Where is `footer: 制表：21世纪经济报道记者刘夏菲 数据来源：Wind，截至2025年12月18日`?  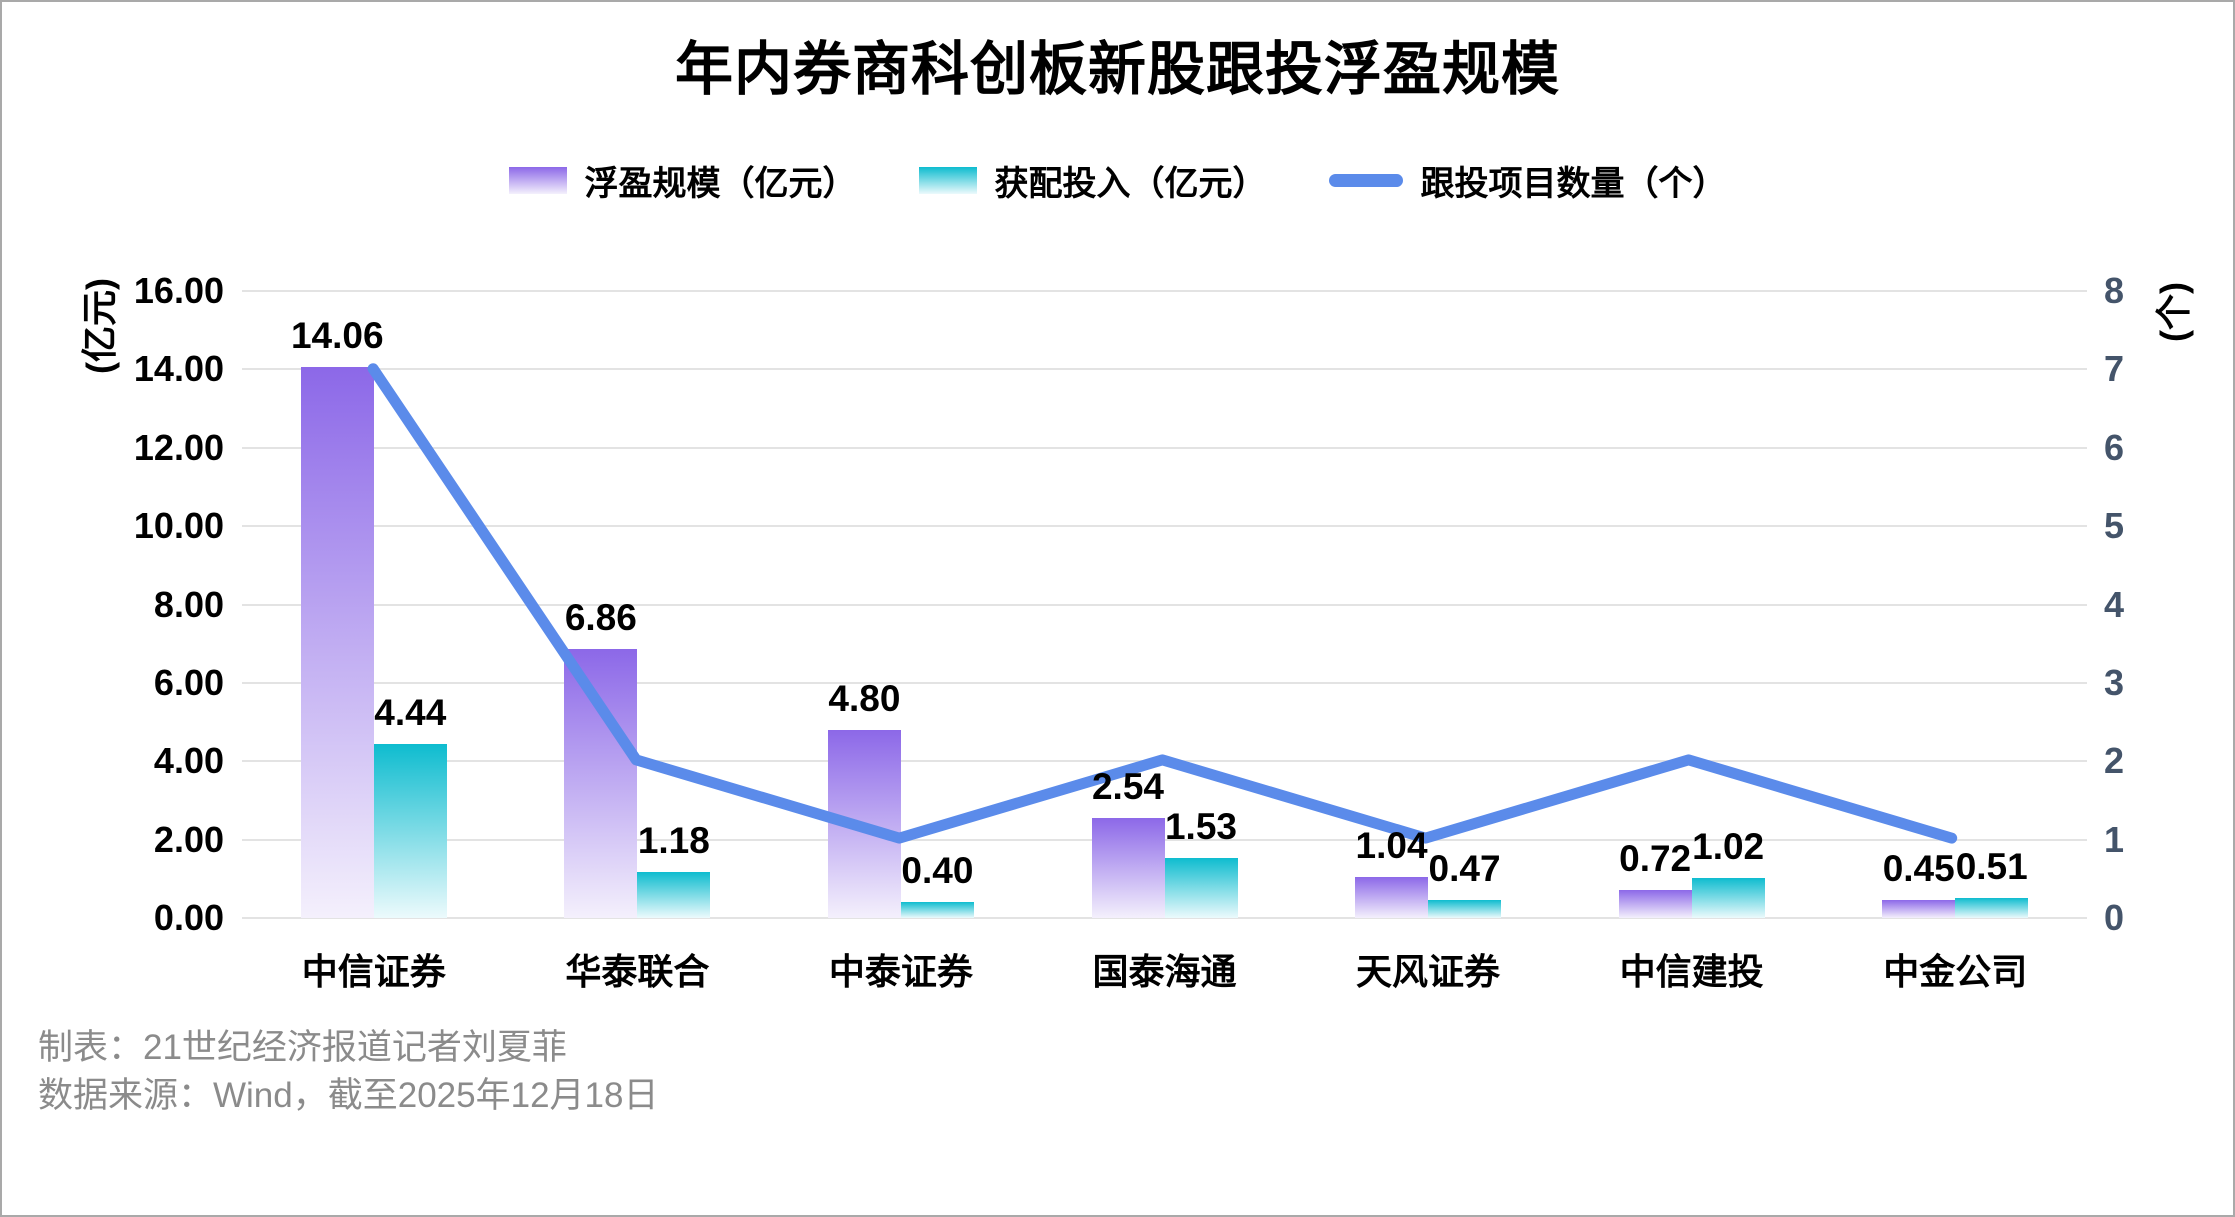 footer: 制表：21世纪经济报道记者刘夏菲 数据来源：Wind，截至2025年12月18日 is located at coordinates (348, 1072).